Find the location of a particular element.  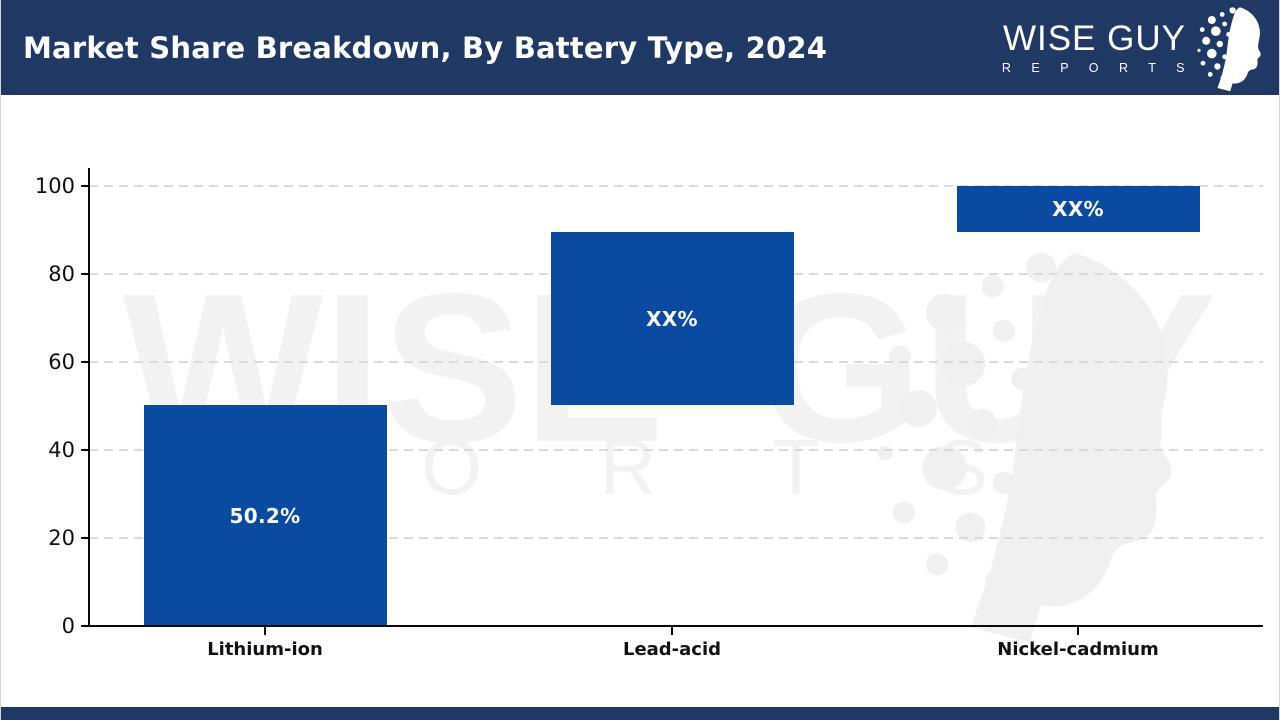

y-axis-line is located at coordinates (89, 397).